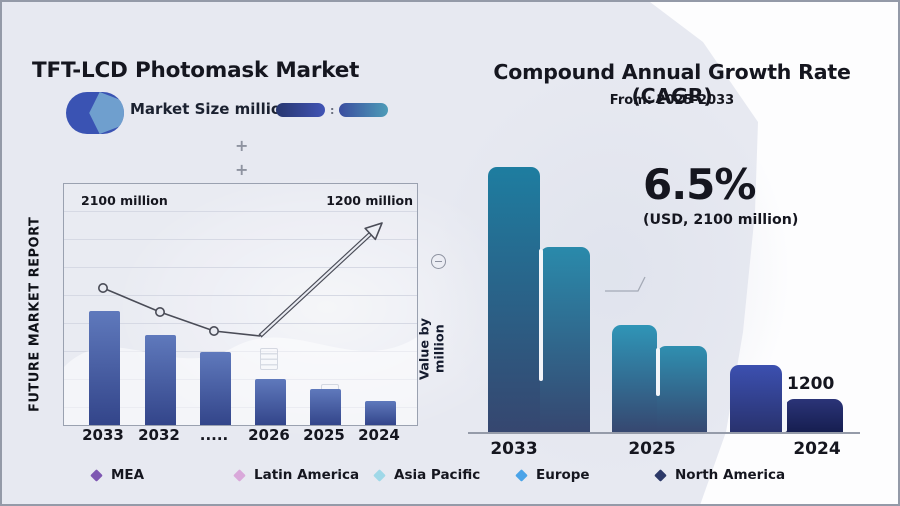  Describe the element at coordinates (124, 200) in the screenshot. I see `start-value-annotation: 2100 million` at that location.